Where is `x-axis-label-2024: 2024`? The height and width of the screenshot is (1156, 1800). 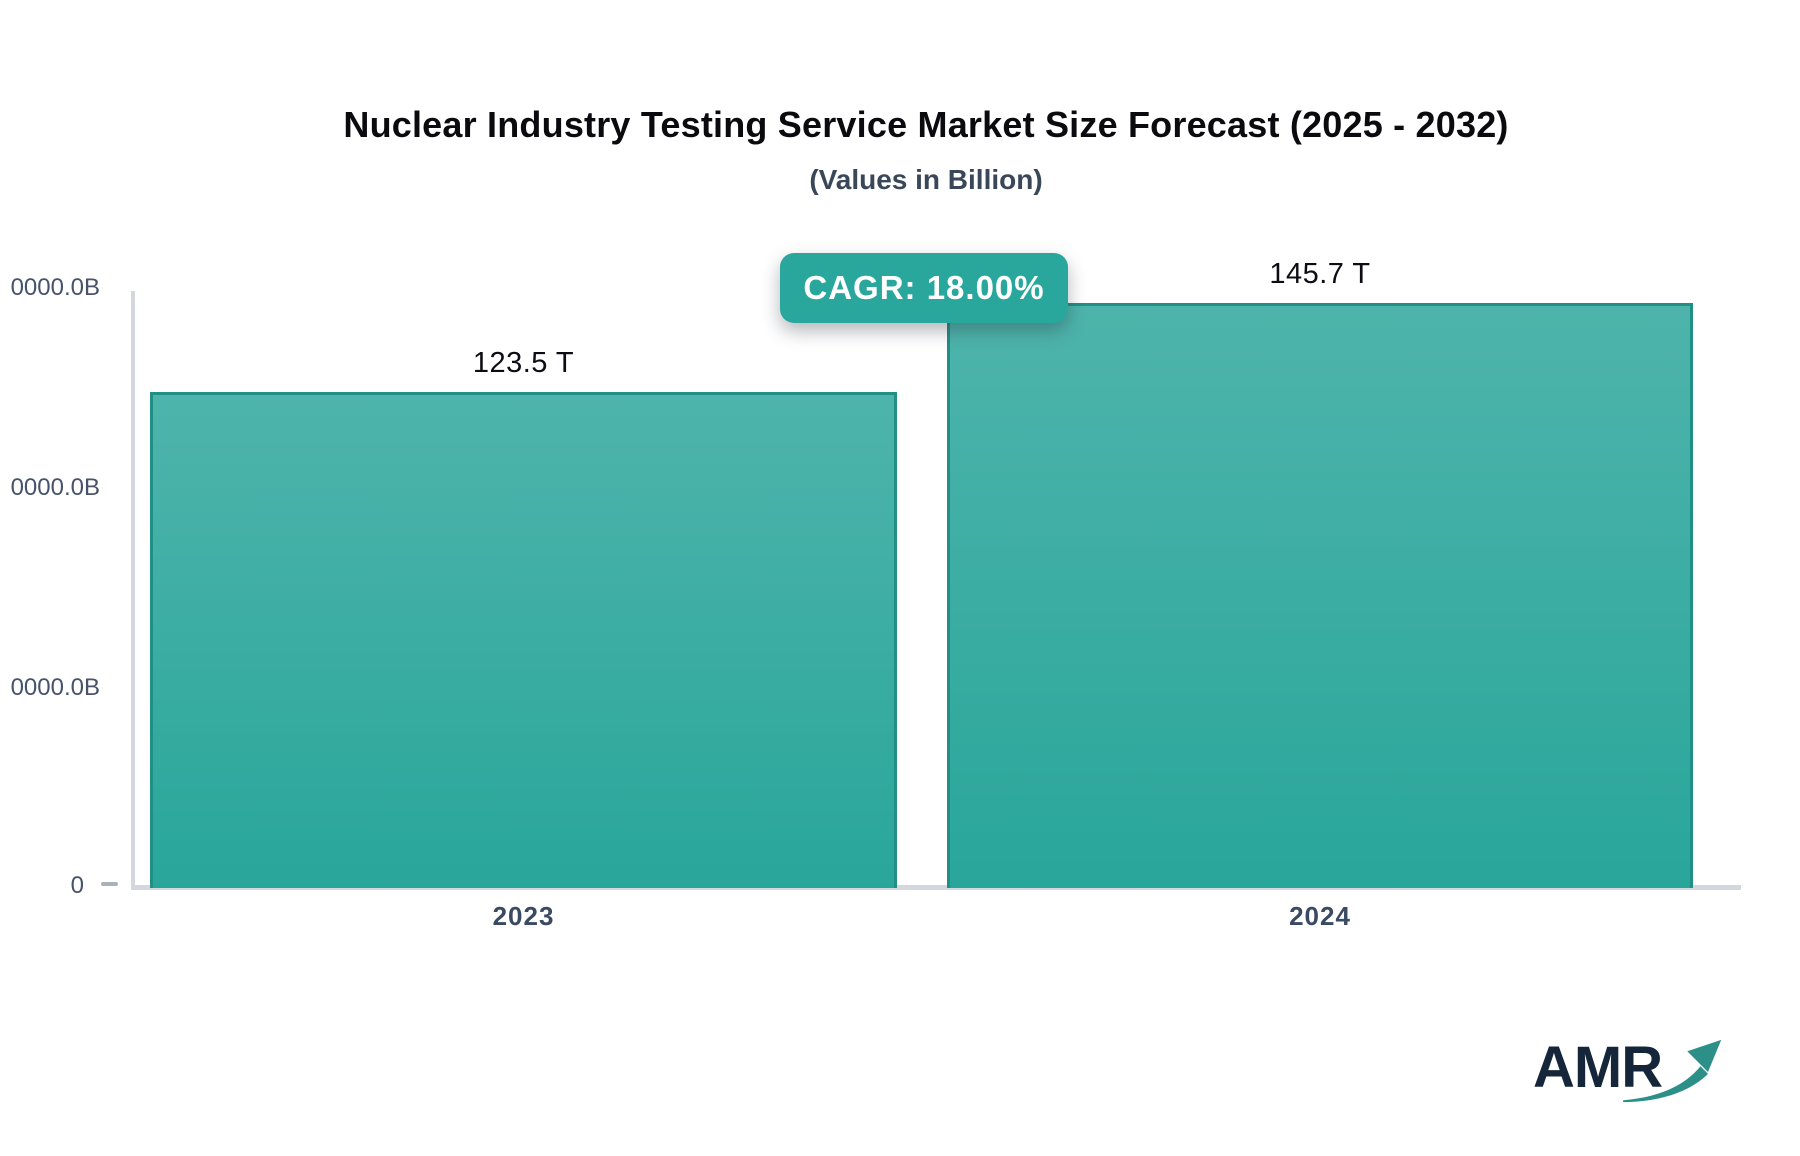
x-axis-label-2024: 2024 is located at coordinates (1320, 916).